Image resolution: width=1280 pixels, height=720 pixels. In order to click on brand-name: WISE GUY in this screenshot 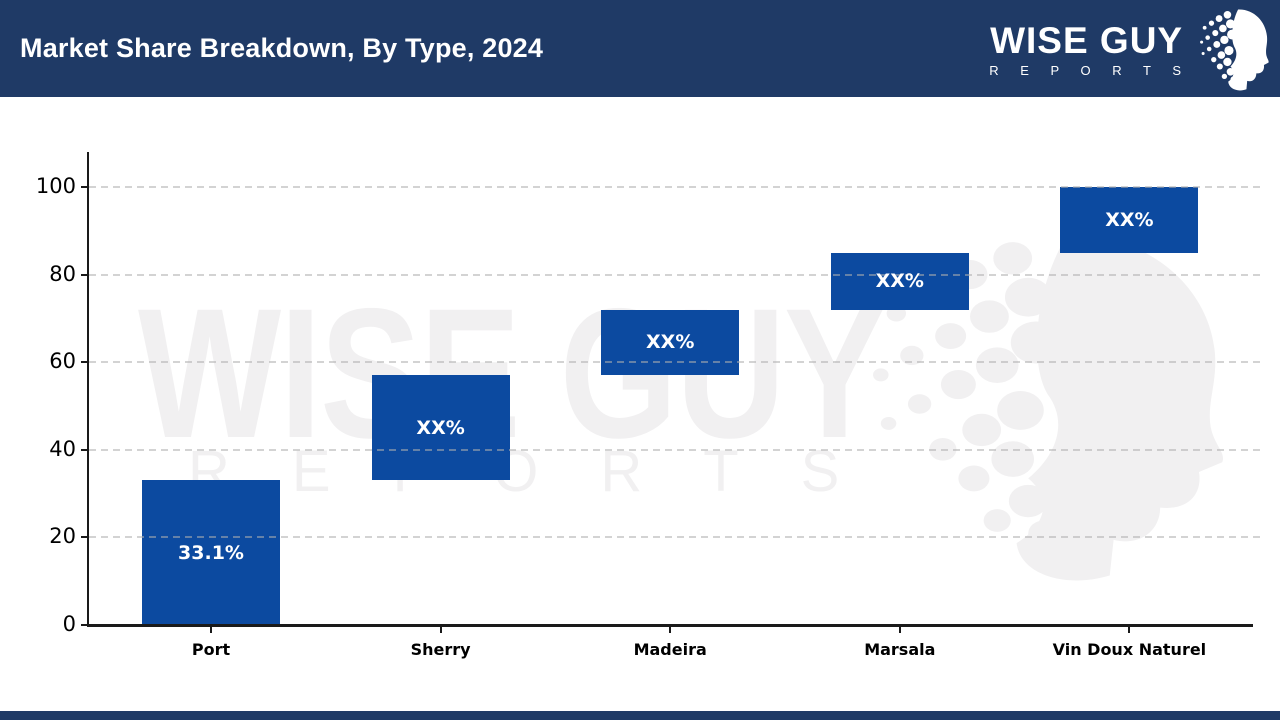, I will do `click(1087, 40)`.